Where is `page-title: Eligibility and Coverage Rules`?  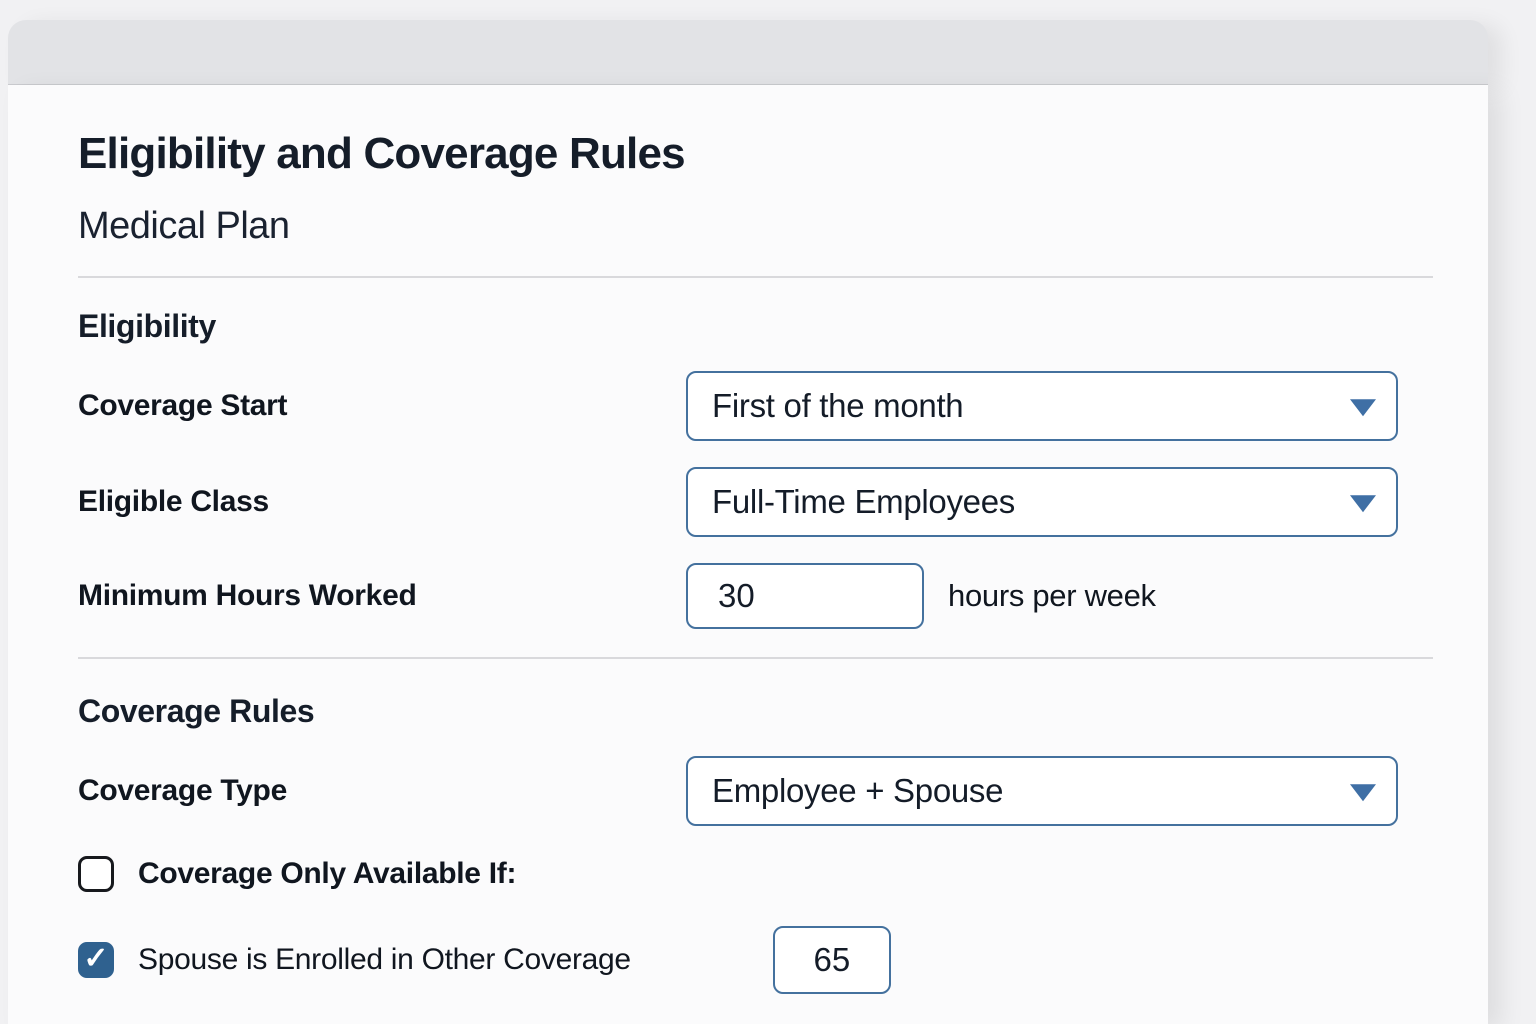
page-title: Eligibility and Coverage Rules is located at coordinates (382, 153).